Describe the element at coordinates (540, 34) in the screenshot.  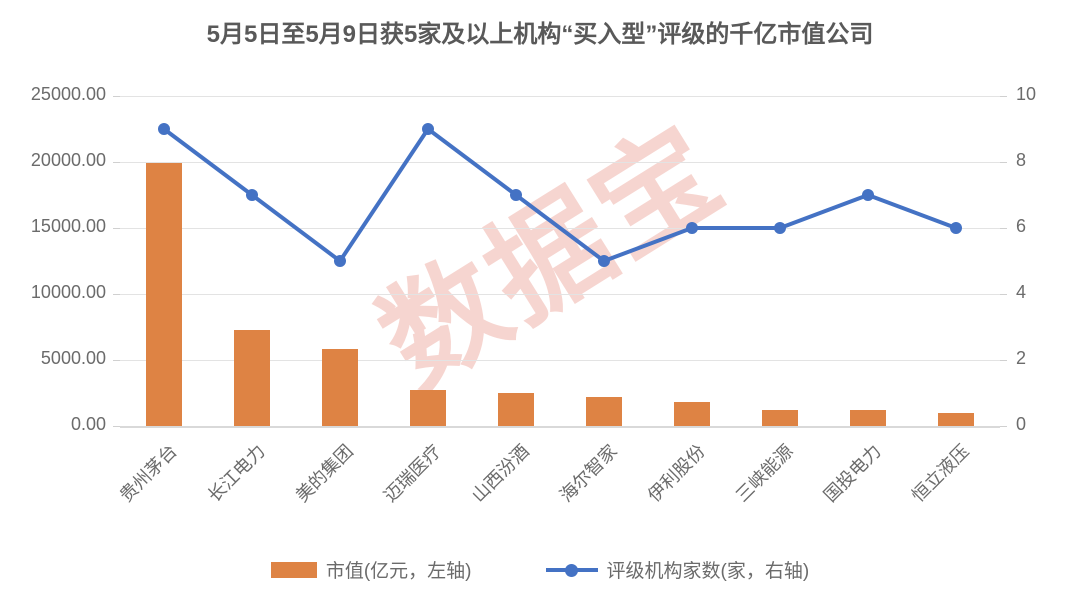
I see `chart-title: 5月5日至5月9日获5家及以上机构“买入型”评级的千亿市值公司` at that location.